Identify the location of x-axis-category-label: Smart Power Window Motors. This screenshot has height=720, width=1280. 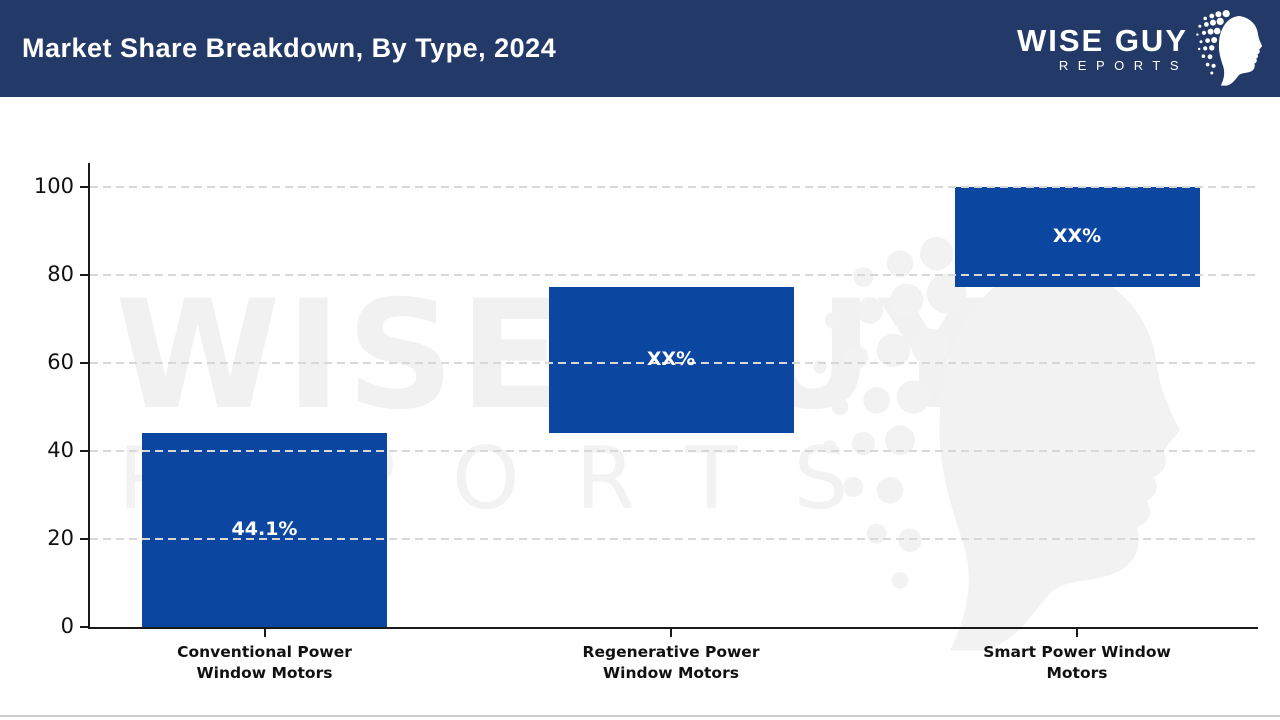
(1077, 663).